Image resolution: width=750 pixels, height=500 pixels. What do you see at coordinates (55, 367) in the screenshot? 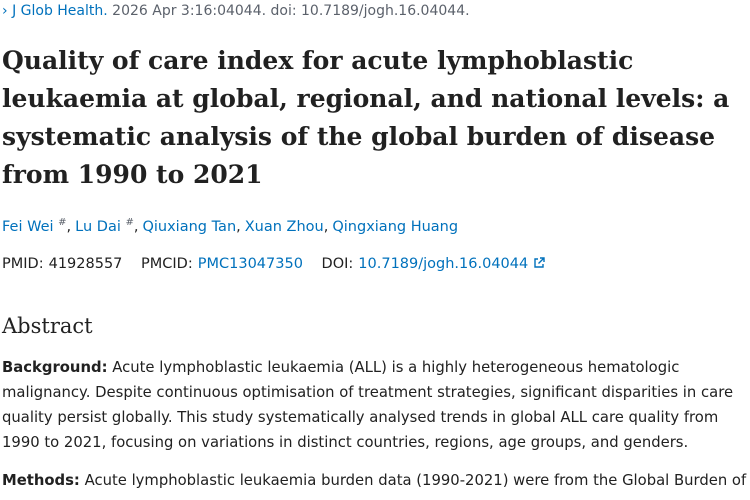
I see `section-label: Background:` at bounding box center [55, 367].